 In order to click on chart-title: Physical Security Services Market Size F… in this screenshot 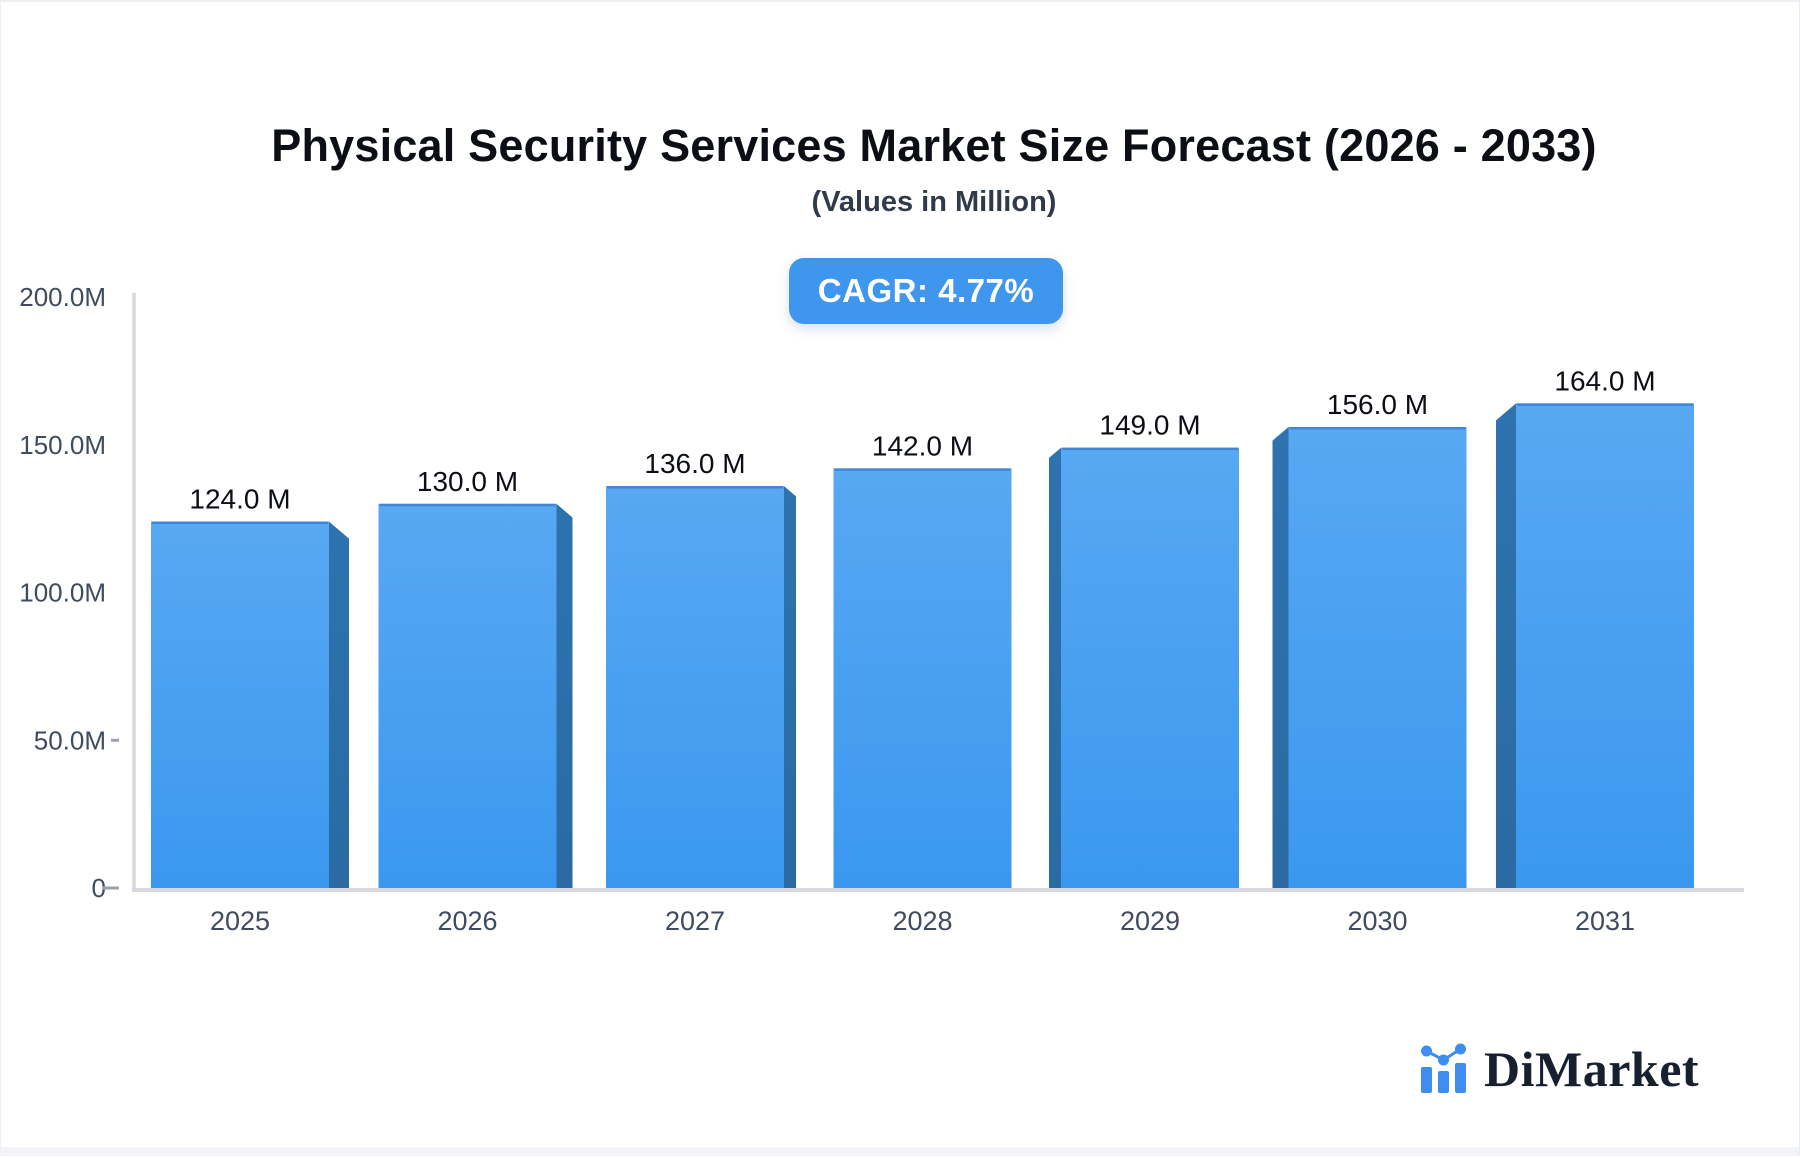, I will do `click(934, 145)`.